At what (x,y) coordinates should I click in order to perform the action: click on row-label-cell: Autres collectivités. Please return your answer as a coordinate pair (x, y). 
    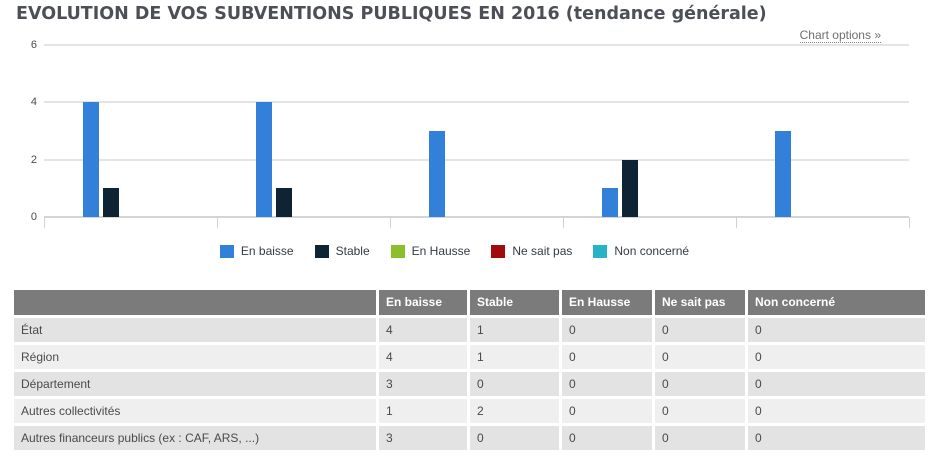
    Looking at the image, I should click on (195, 411).